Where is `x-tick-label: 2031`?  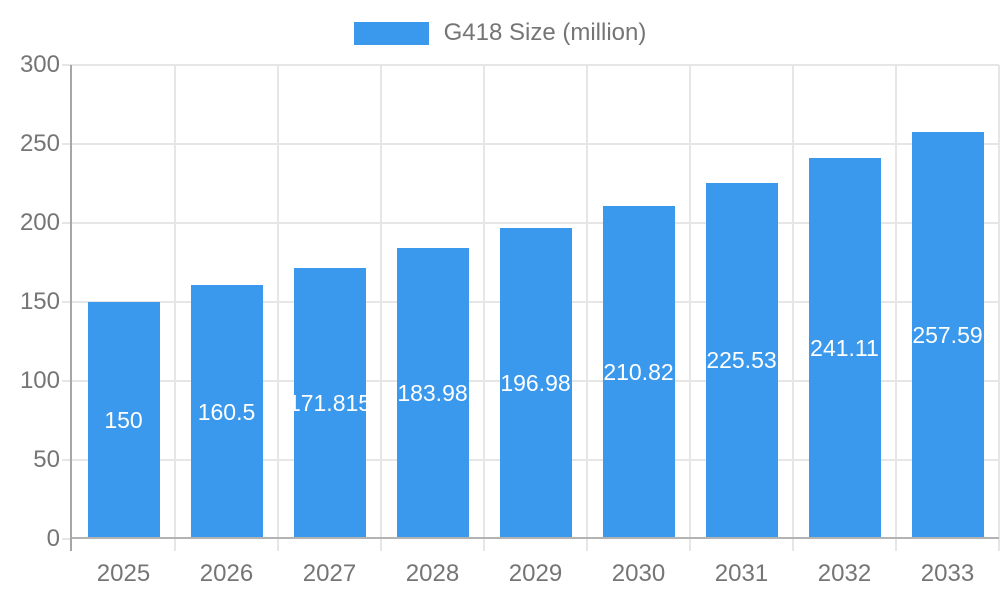 x-tick-label: 2031 is located at coordinates (741, 573).